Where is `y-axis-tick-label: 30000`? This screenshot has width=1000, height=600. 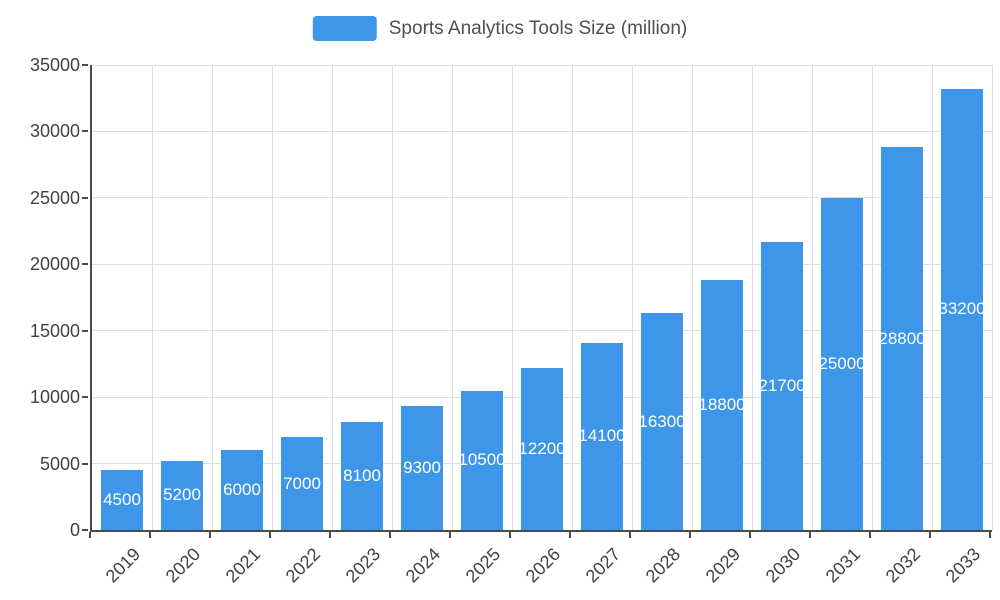 y-axis-tick-label: 30000 is located at coordinates (54, 131).